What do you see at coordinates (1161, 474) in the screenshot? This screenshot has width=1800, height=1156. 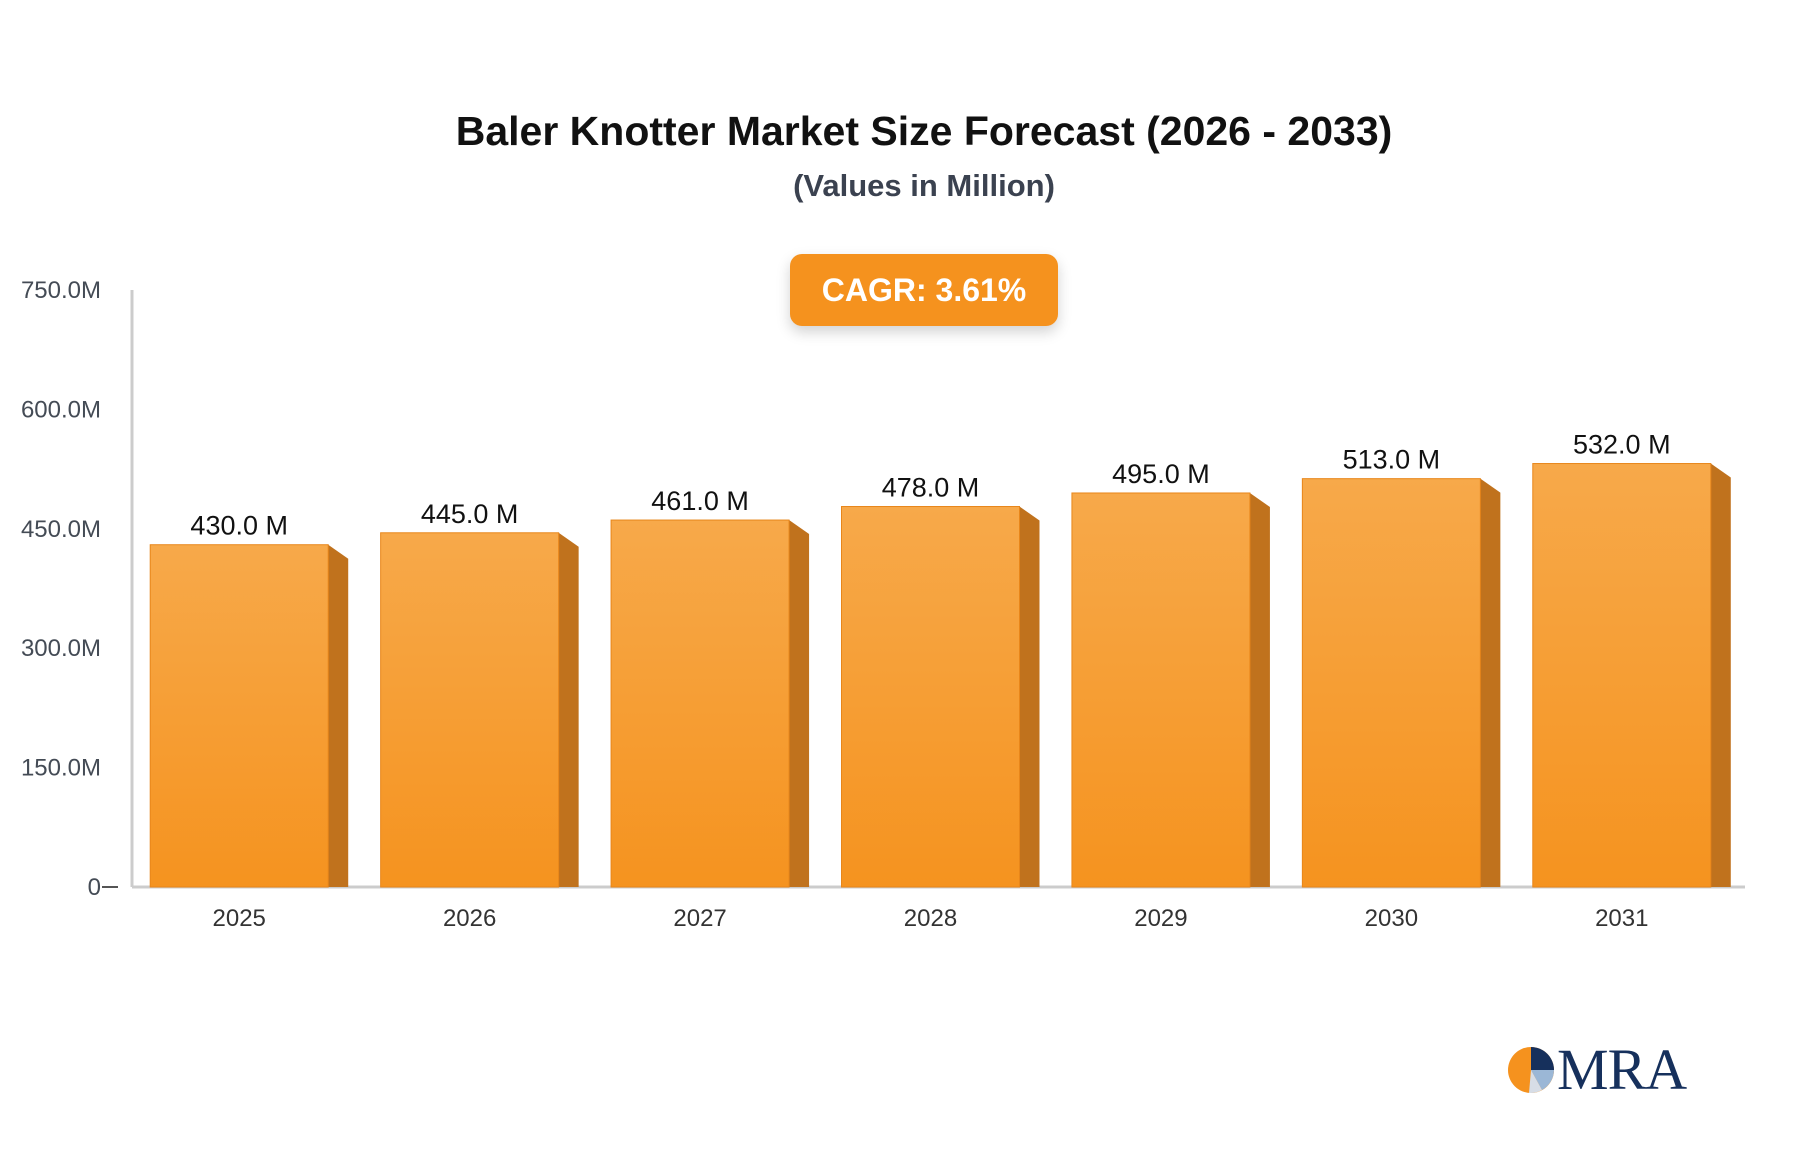 I see `bar-value-label: 495.0 M` at bounding box center [1161, 474].